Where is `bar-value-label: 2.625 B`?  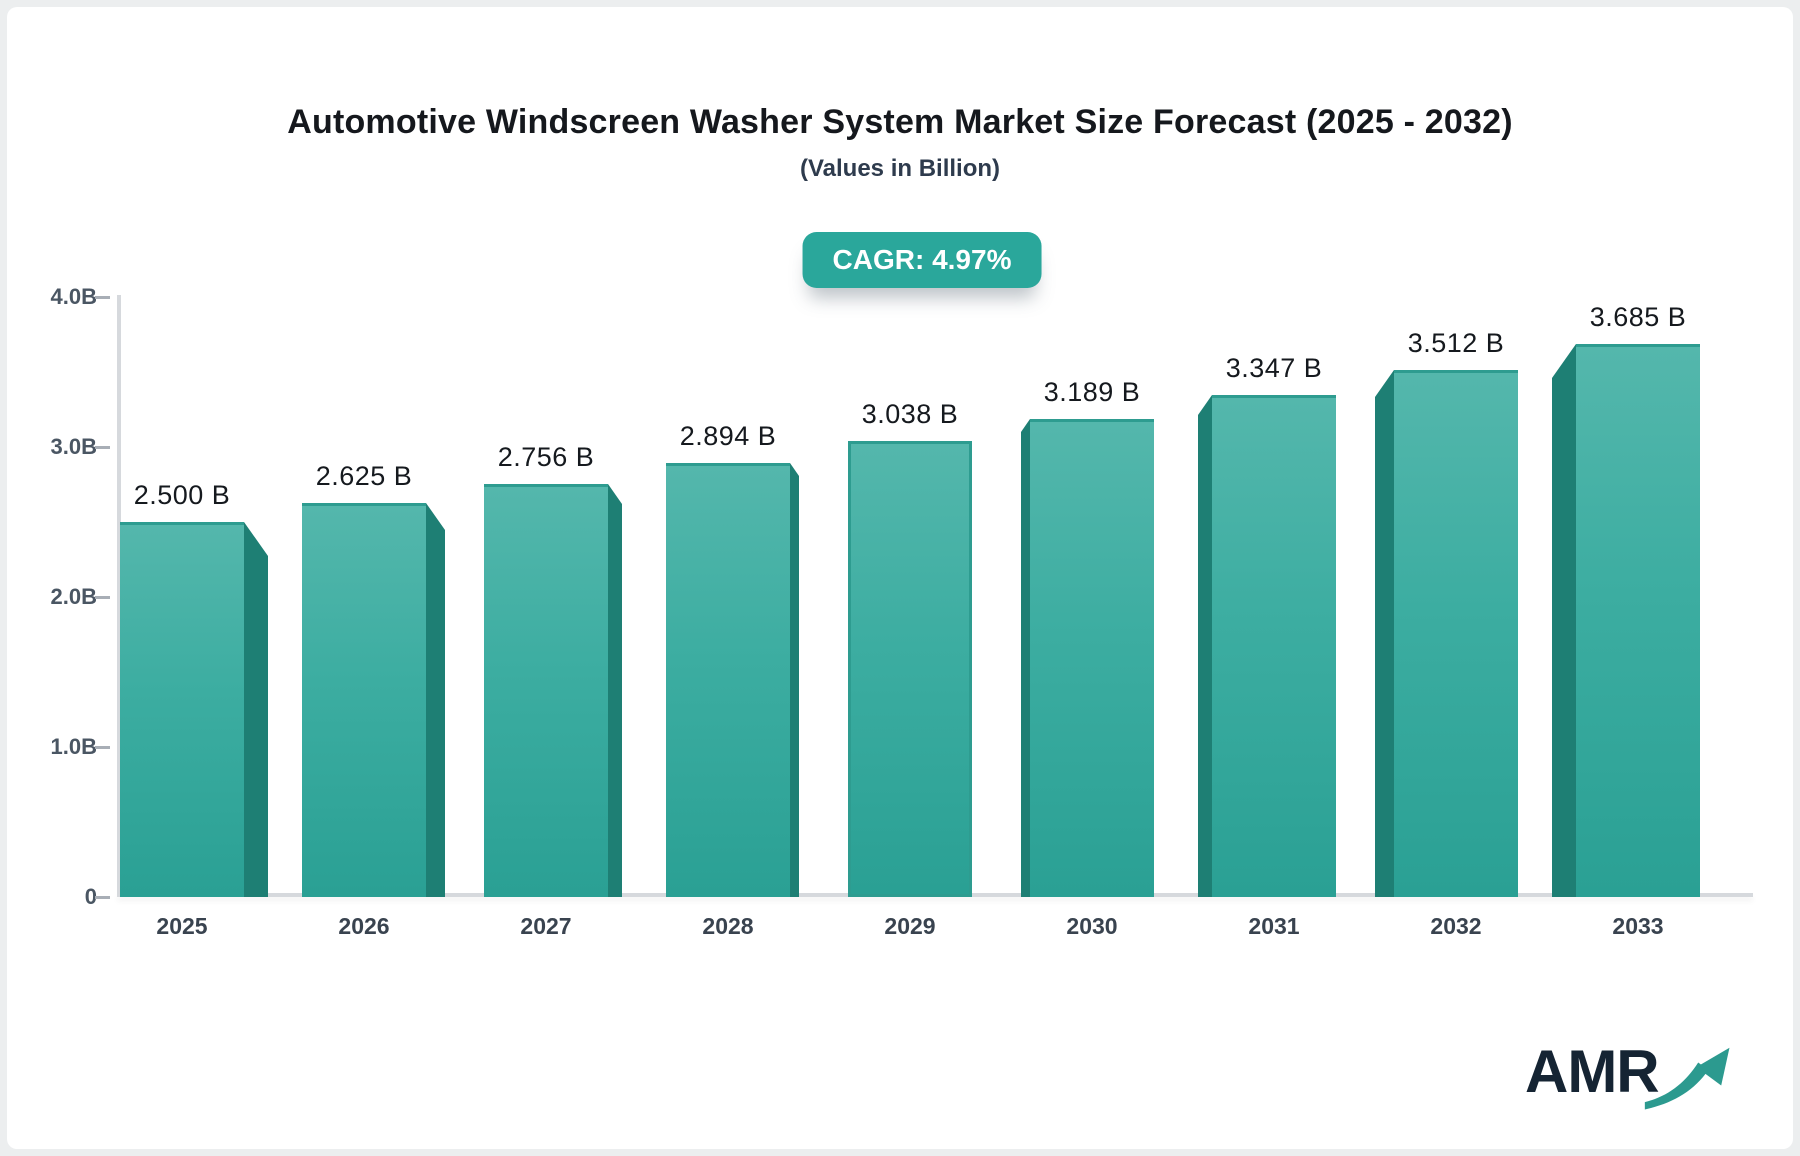
bar-value-label: 2.625 B is located at coordinates (364, 476).